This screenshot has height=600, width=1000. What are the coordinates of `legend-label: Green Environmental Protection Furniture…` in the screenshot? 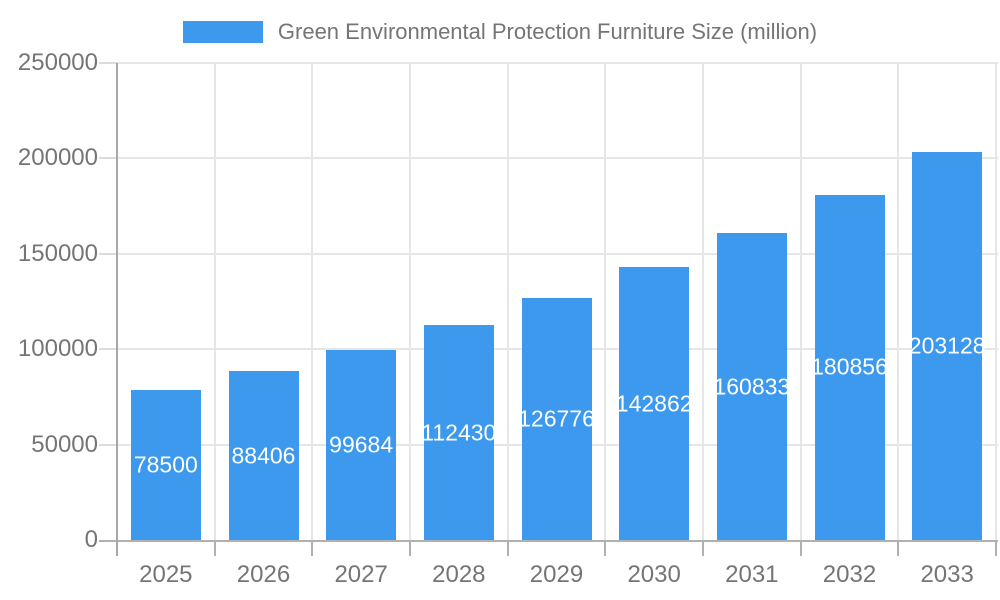 It's located at (547, 31).